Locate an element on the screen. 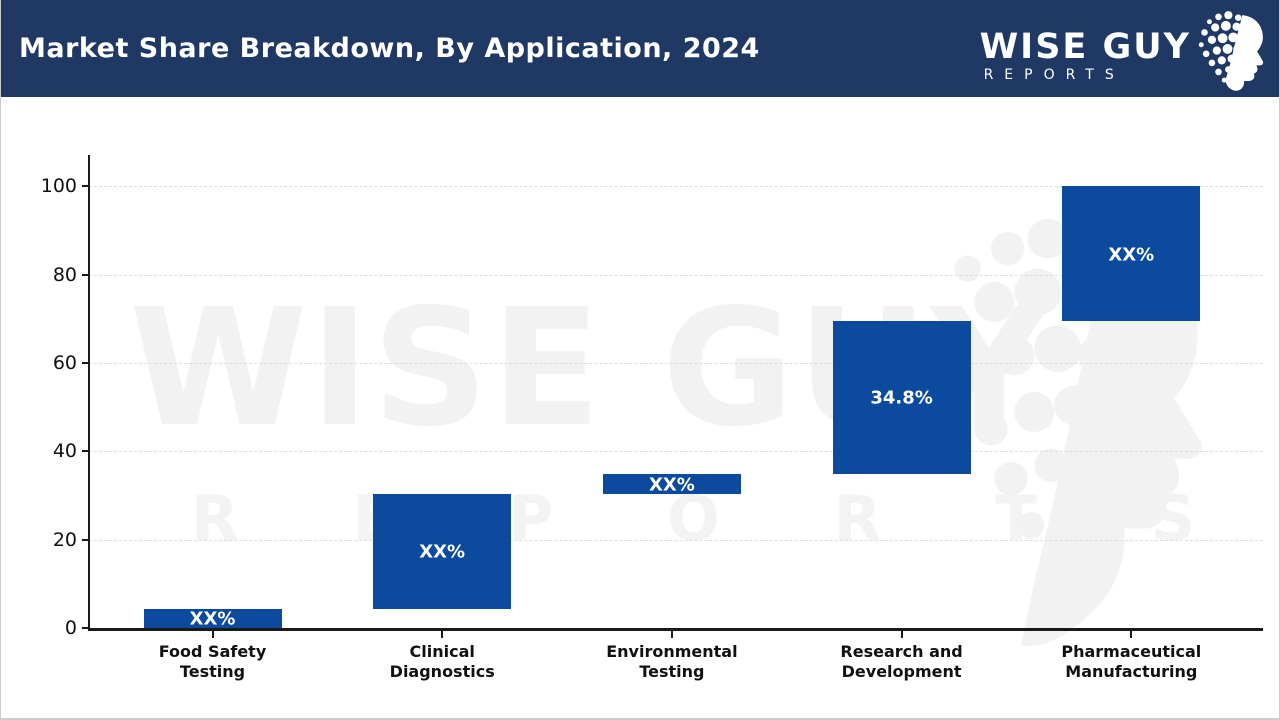 Image resolution: width=1280 pixels, height=720 pixels. x-category-label: Clinical Diagnostics is located at coordinates (442, 661).